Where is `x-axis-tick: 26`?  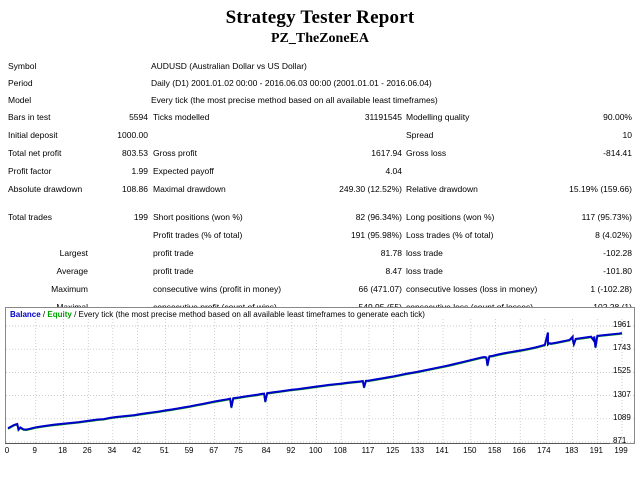
x-axis-tick: 26 is located at coordinates (87, 450).